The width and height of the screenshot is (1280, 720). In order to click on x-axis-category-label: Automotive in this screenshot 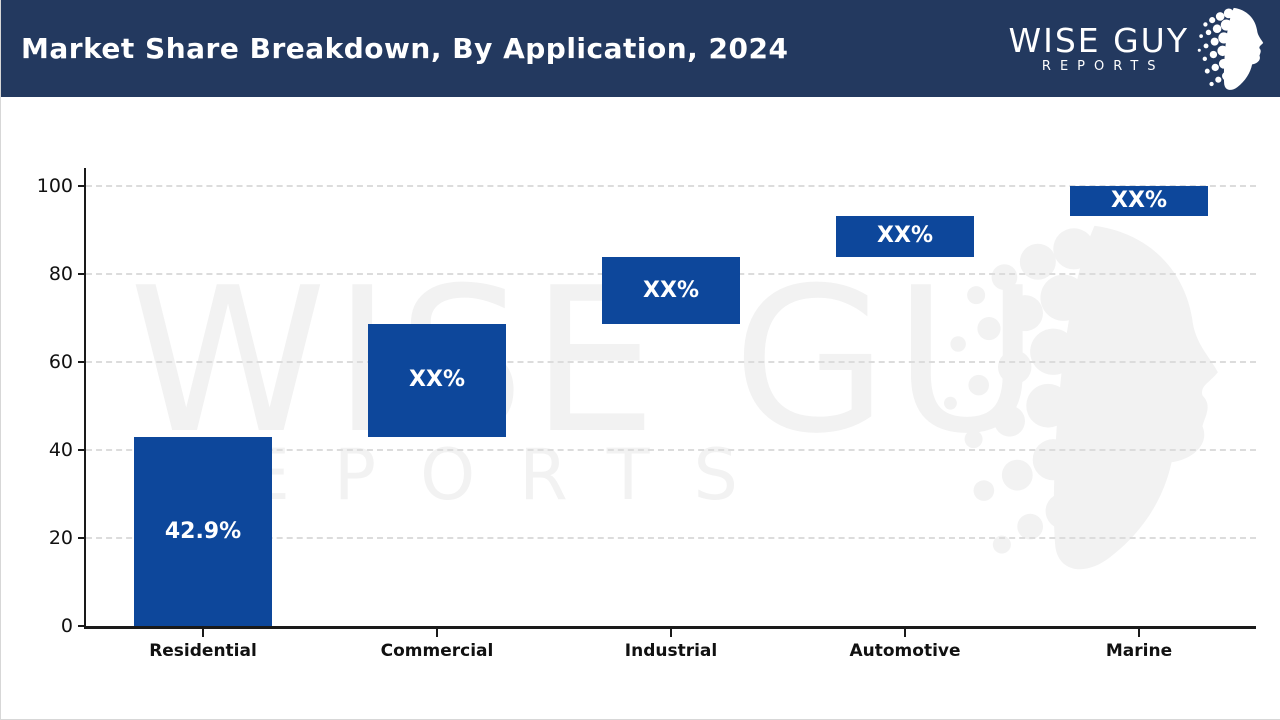, I will do `click(905, 651)`.